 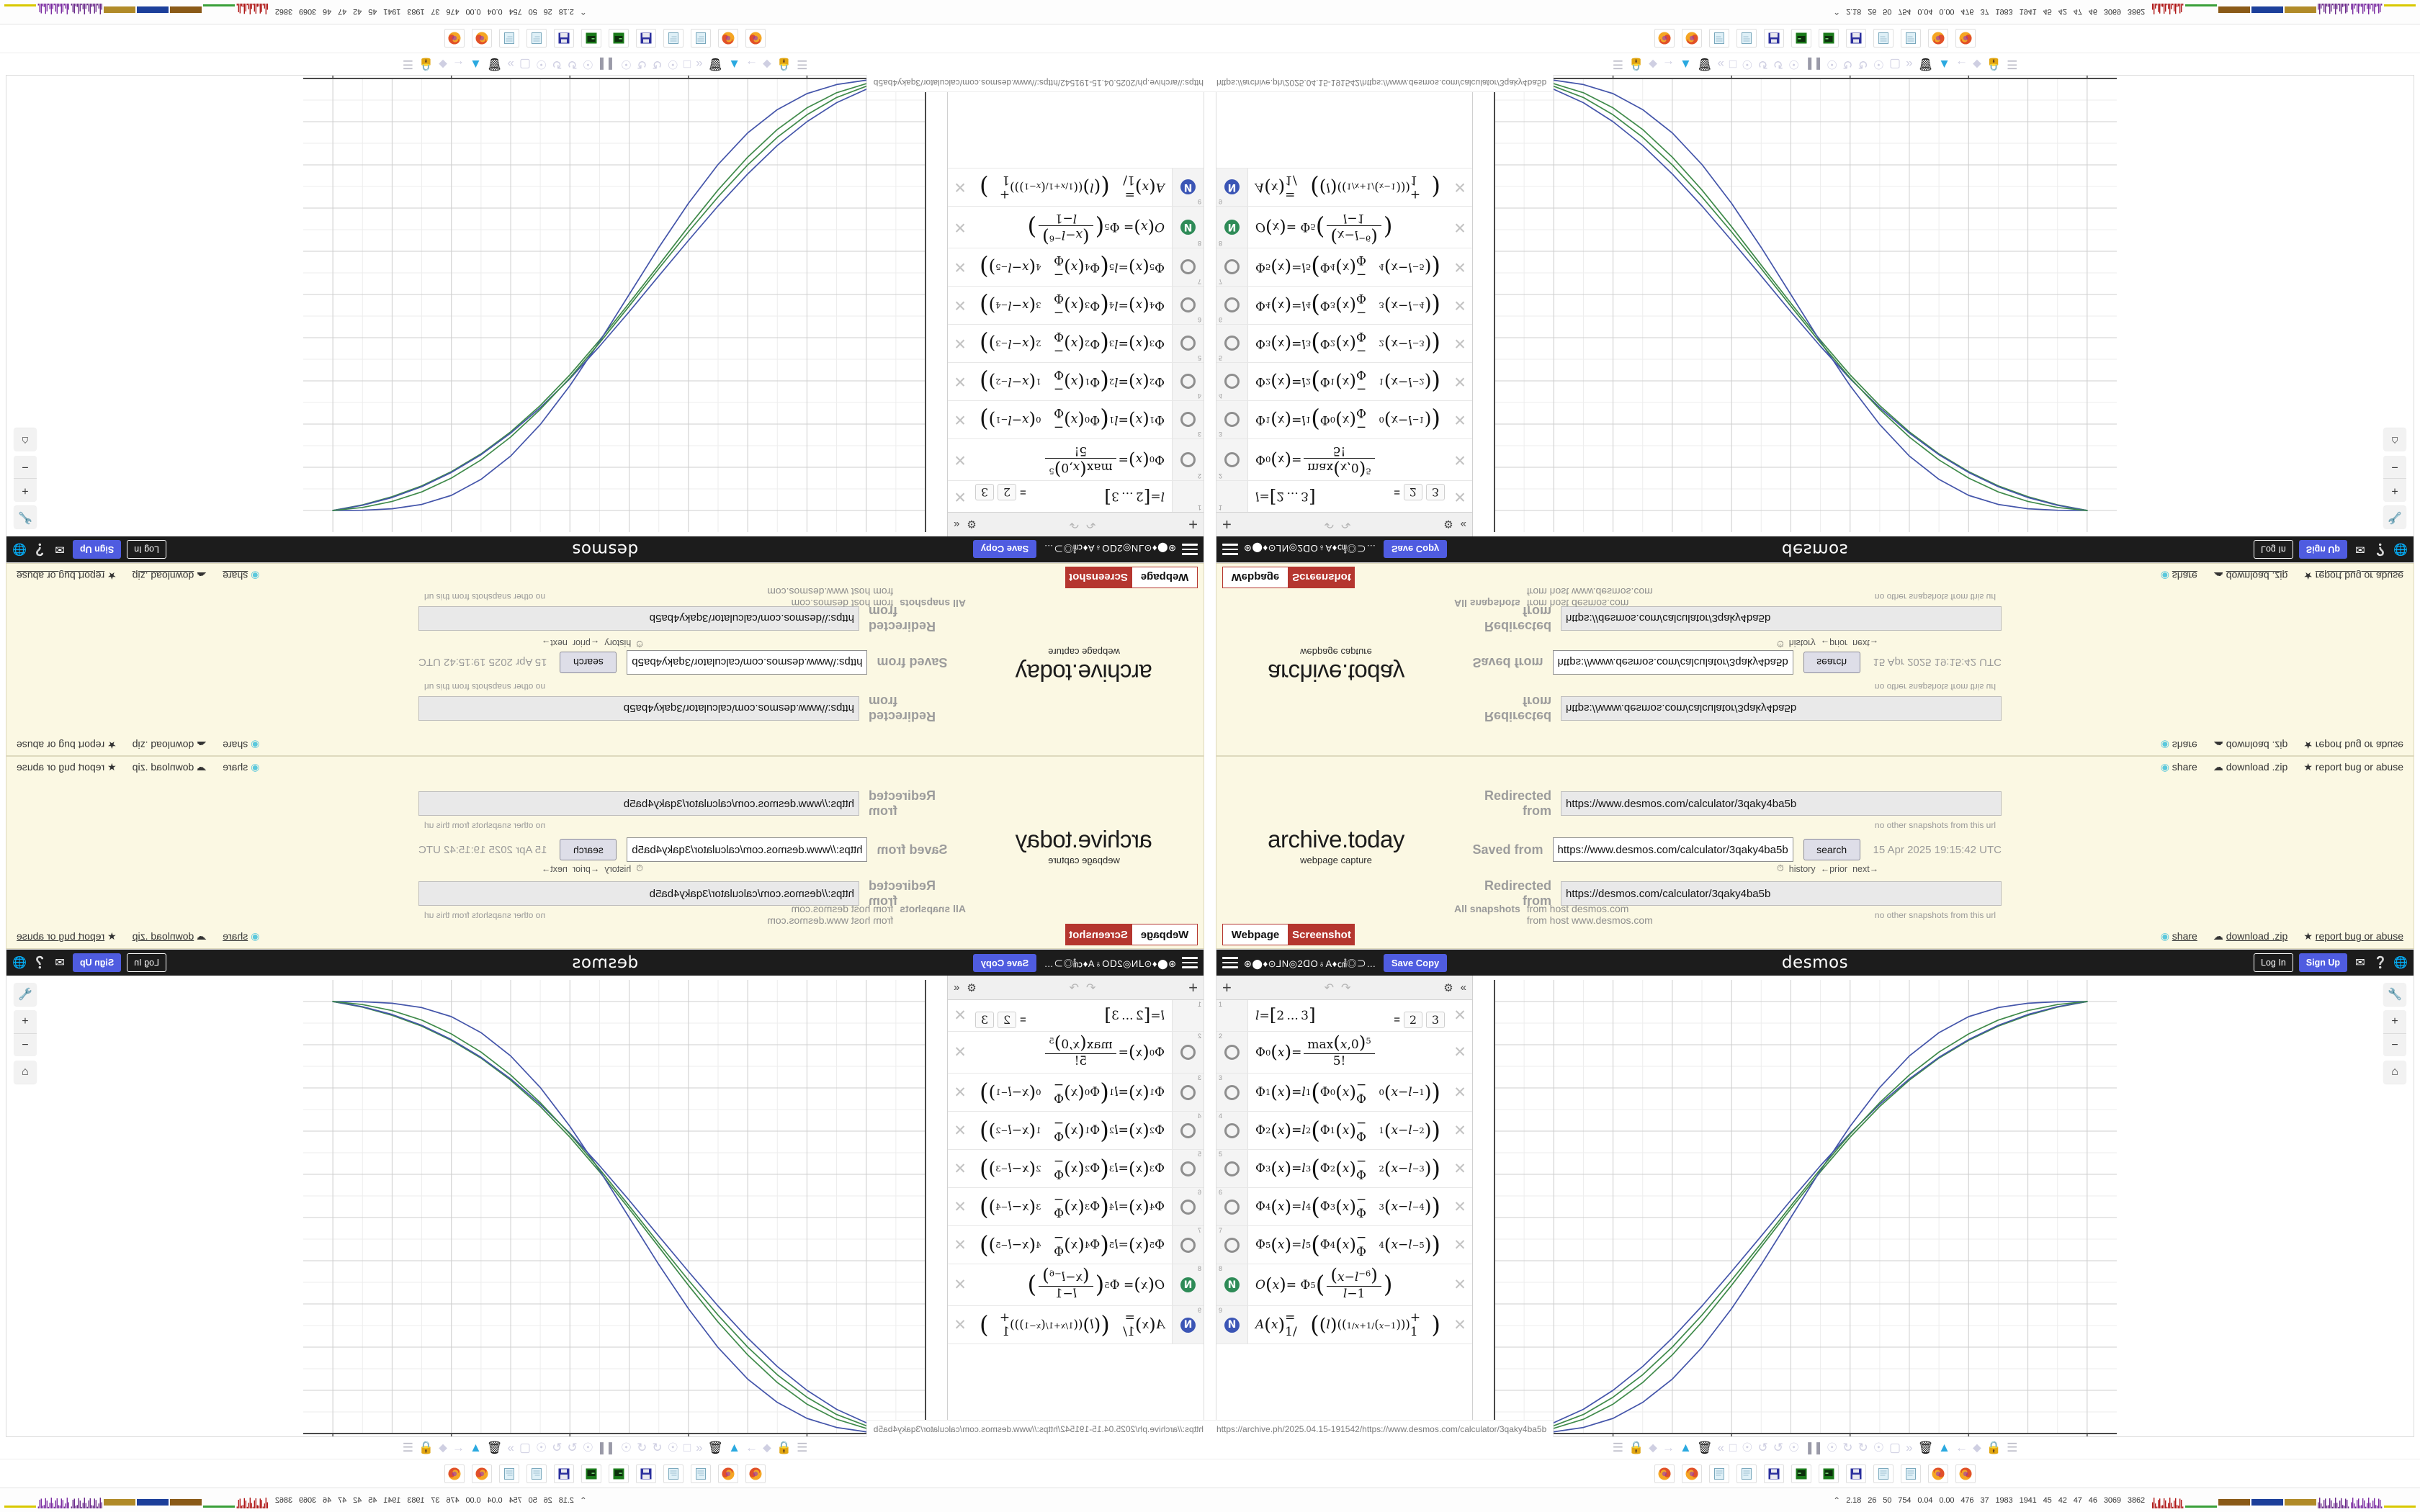 I want to click on expression-gutter: 7, so click(x=1232, y=1245).